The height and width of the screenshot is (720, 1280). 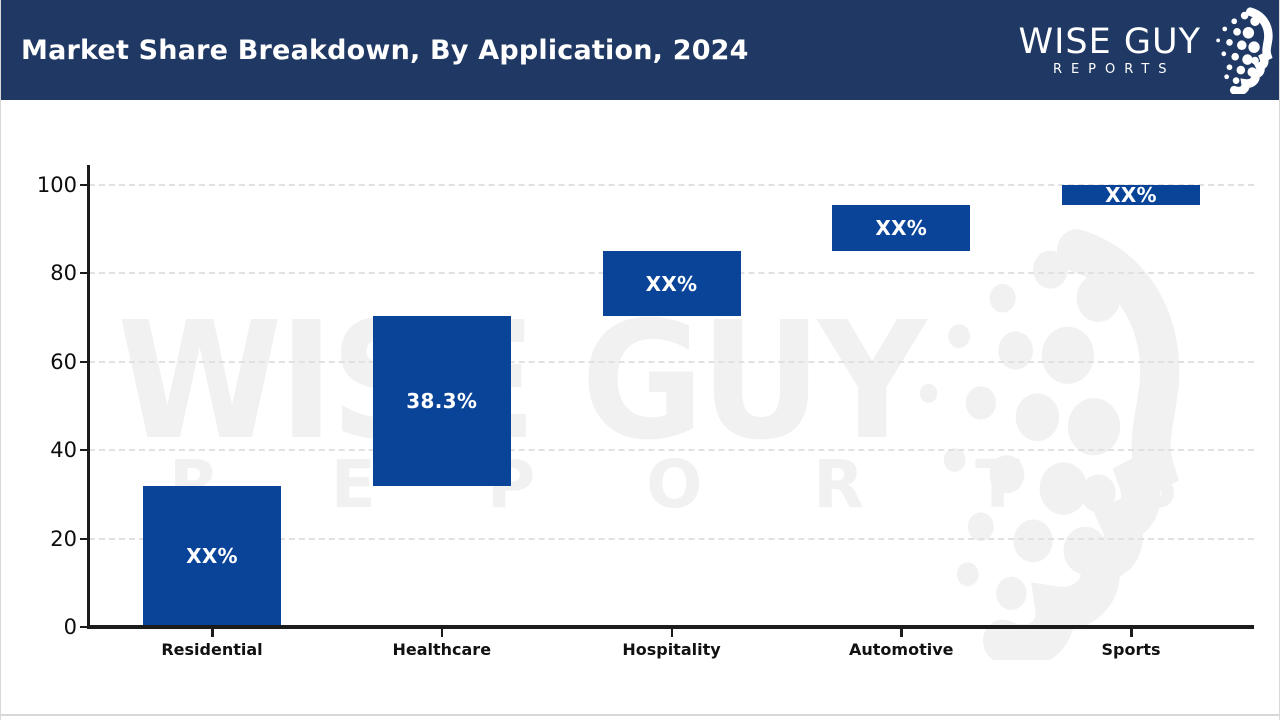 What do you see at coordinates (1131, 649) in the screenshot?
I see `category-label-sports: Sports` at bounding box center [1131, 649].